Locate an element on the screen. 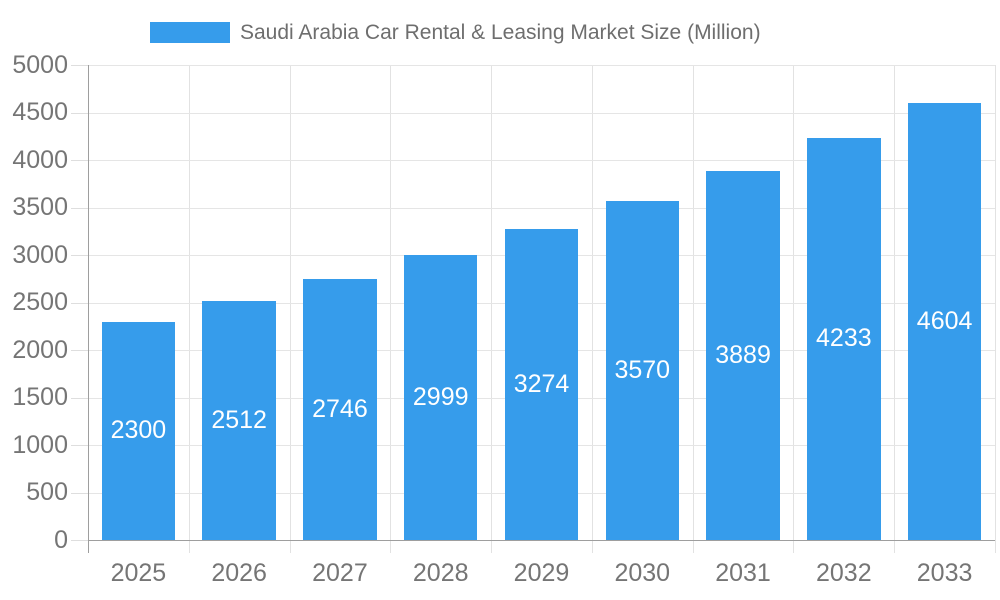  bar-value-label: 3570 is located at coordinates (642, 369).